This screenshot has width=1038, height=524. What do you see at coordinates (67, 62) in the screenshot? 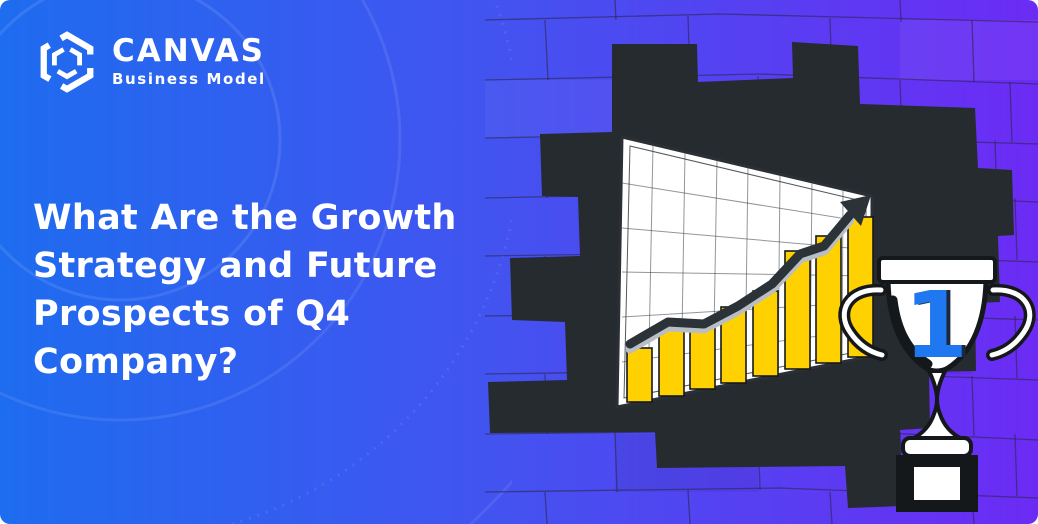
I see `hexagon-swirl-icon` at bounding box center [67, 62].